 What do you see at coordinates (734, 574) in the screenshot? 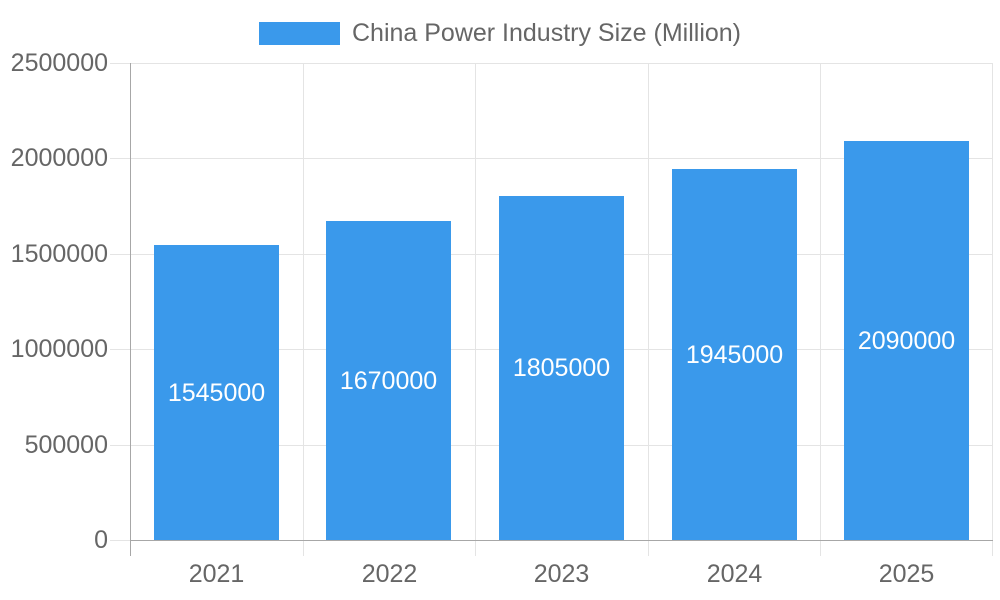
I see `x-tick-label: 2024` at bounding box center [734, 574].